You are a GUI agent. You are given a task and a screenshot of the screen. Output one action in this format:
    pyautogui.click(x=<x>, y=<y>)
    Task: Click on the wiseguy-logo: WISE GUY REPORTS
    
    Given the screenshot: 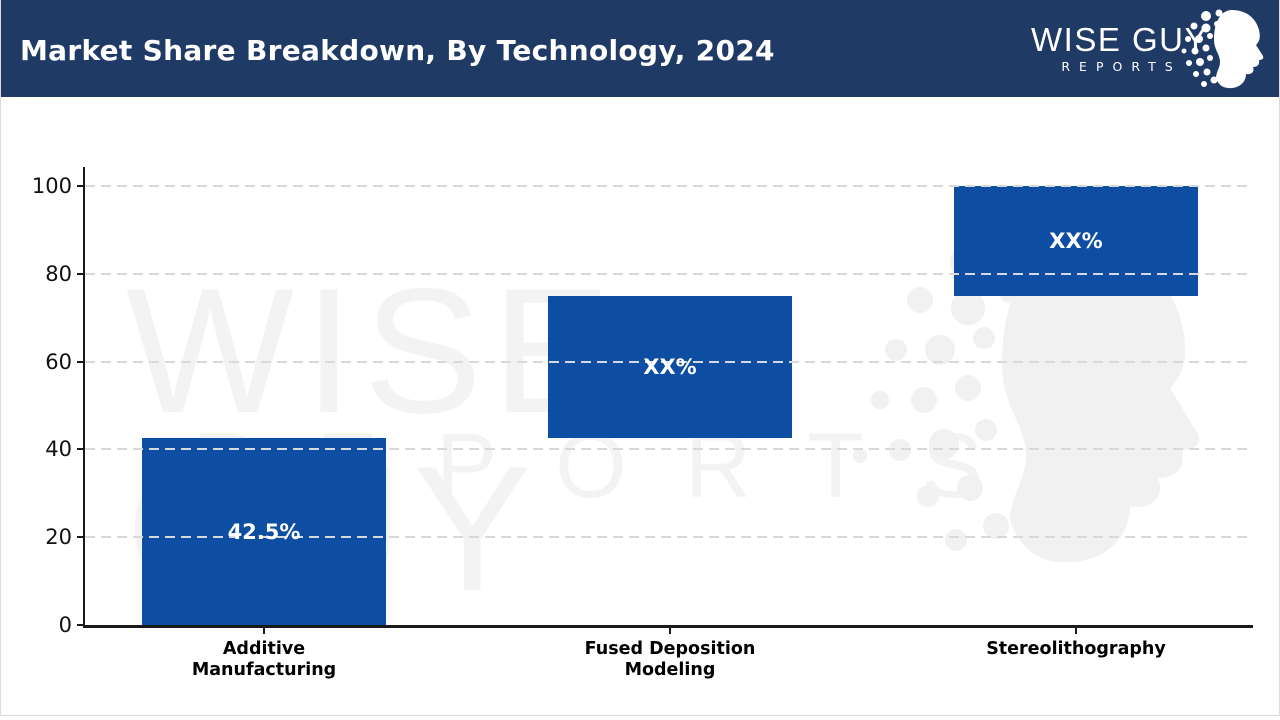 What is the action you would take?
    pyautogui.click(x=1135, y=50)
    